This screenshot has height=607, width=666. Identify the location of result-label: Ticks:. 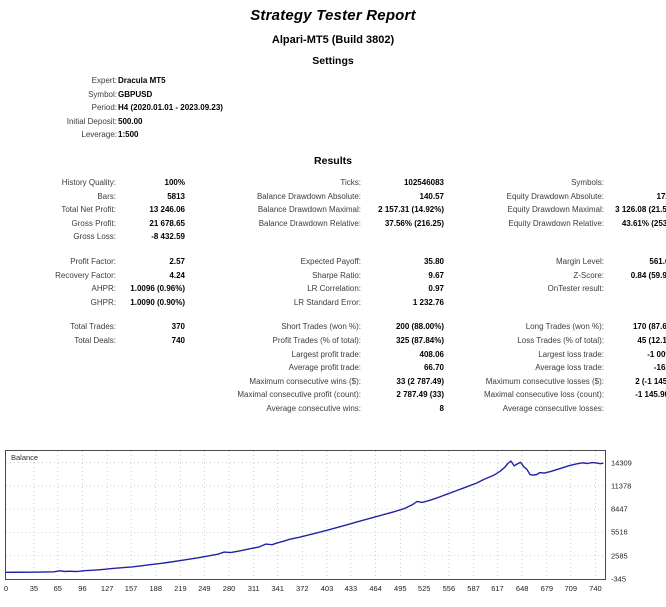
(350, 182).